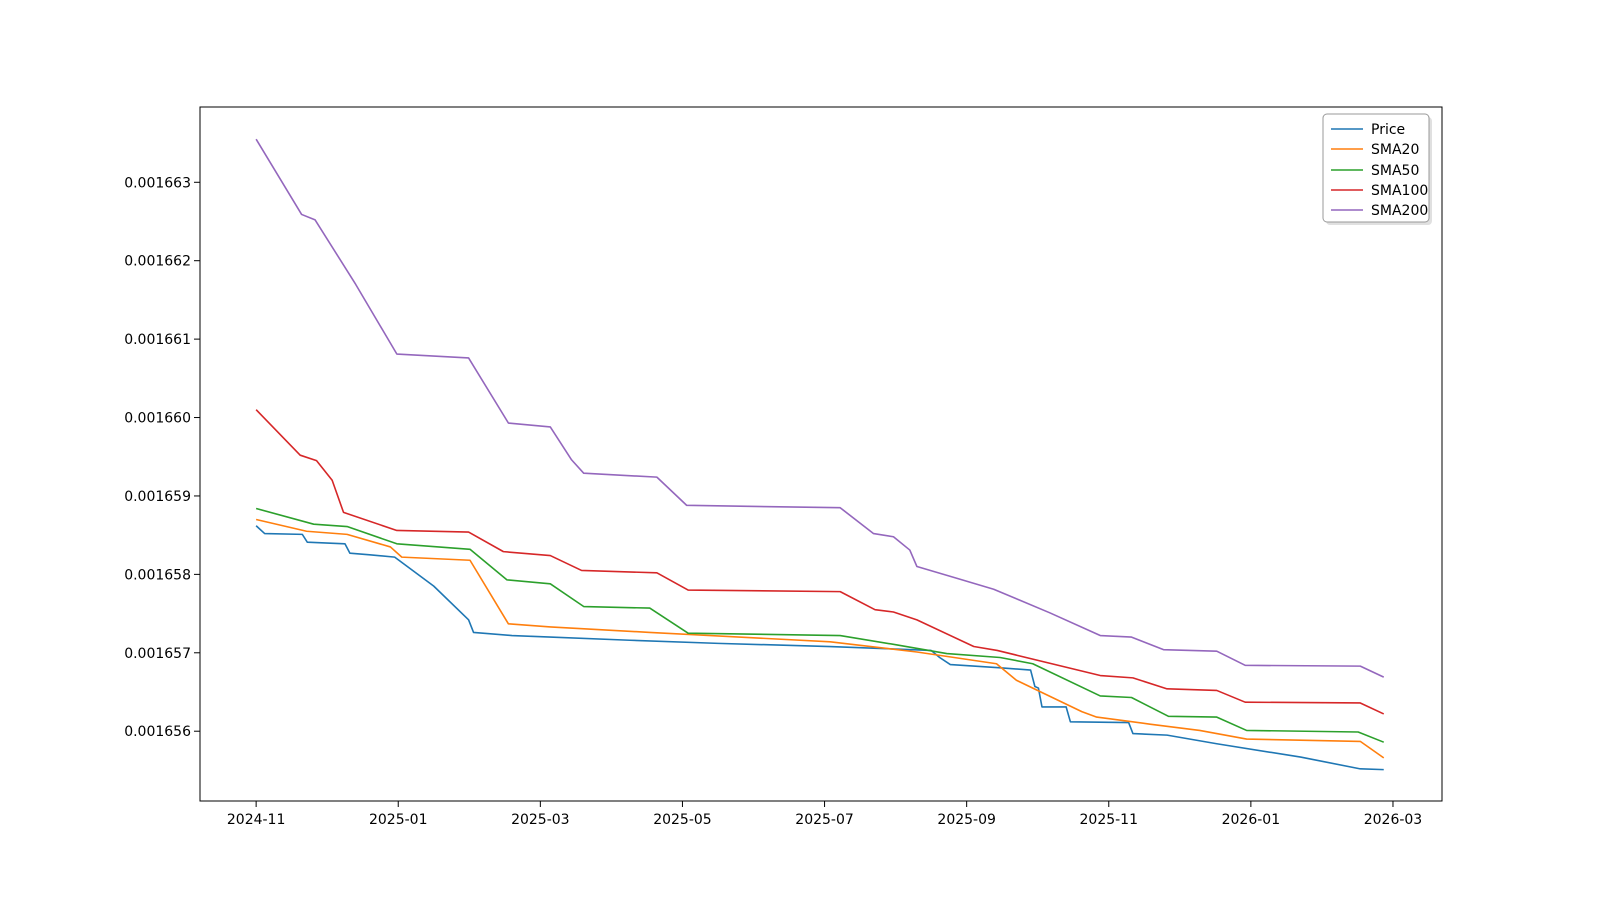 Image resolution: width=1600 pixels, height=904 pixels. What do you see at coordinates (1393, 820) in the screenshot?
I see `x-tick-label: 2026-03` at bounding box center [1393, 820].